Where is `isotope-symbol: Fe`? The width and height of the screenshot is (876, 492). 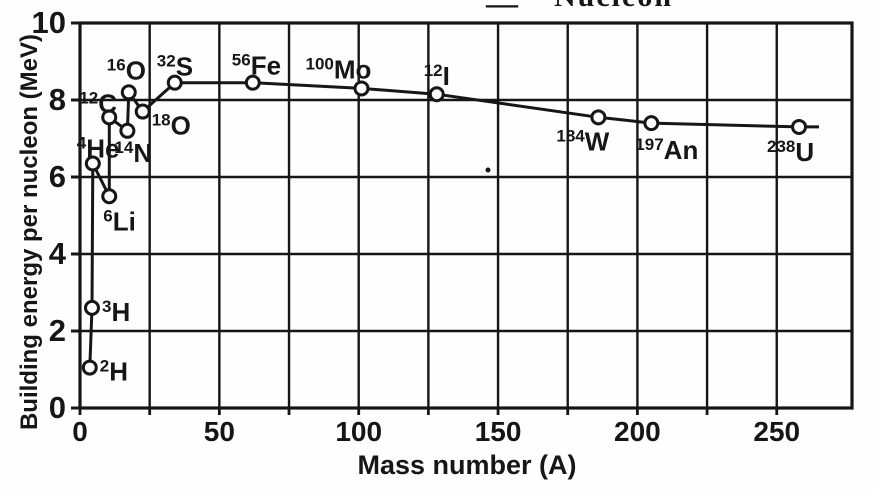
isotope-symbol: Fe is located at coordinates (266, 66).